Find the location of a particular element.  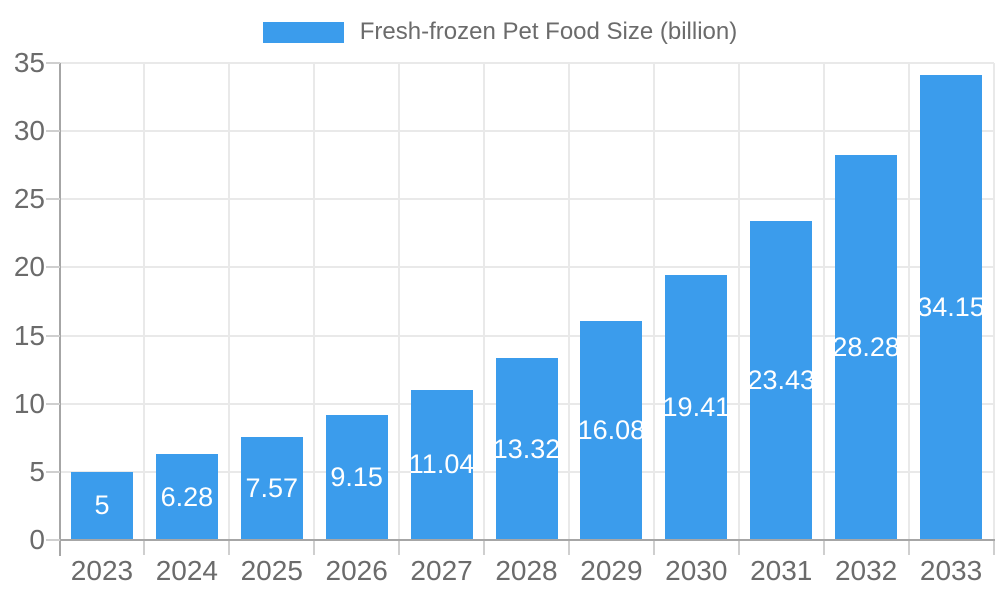

bar-2023 is located at coordinates (101, 505).